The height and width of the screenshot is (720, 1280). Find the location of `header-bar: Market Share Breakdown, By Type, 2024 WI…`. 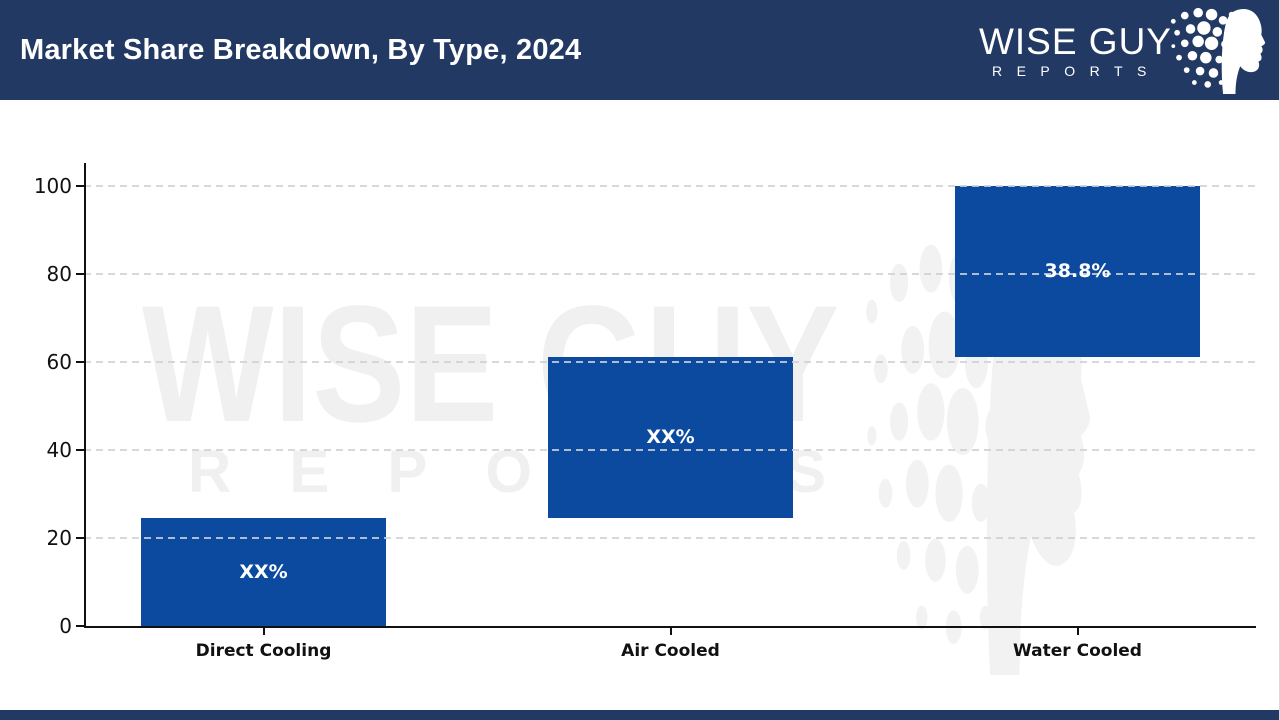

header-bar: Market Share Breakdown, By Type, 2024 WI… is located at coordinates (639, 50).